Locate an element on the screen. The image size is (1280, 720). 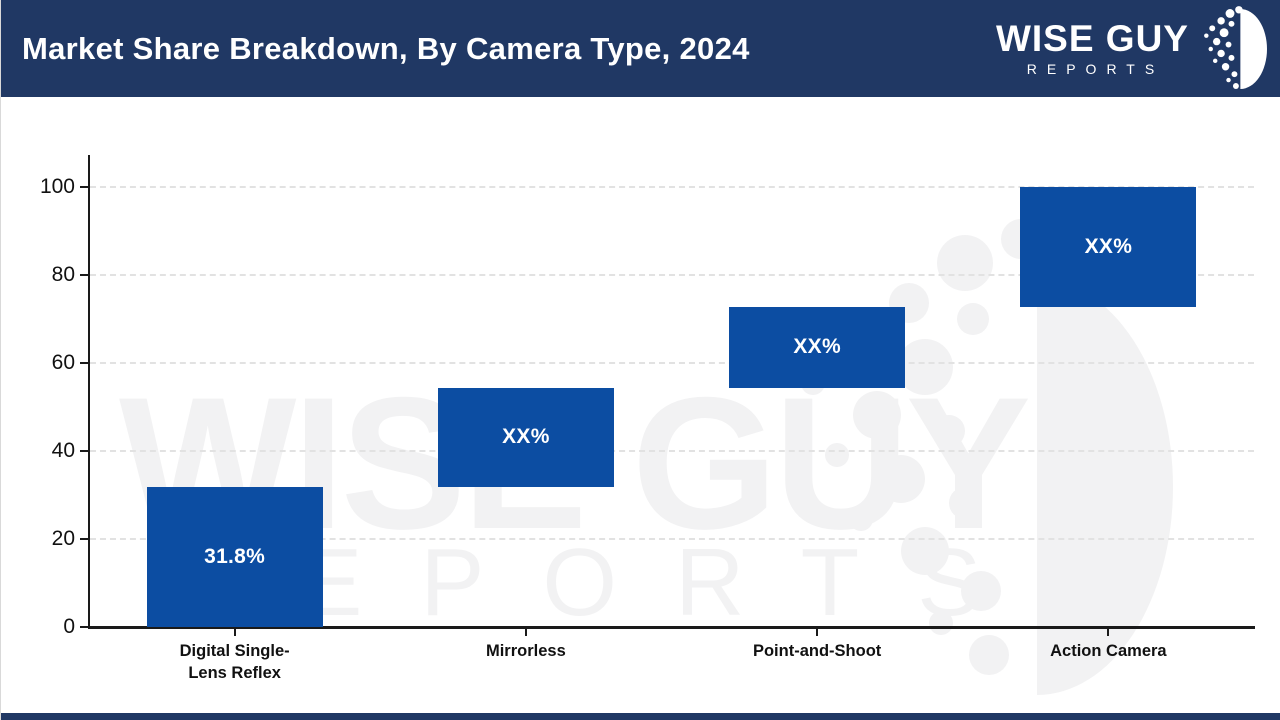
y-tick-label: 100 is located at coordinates (57, 186).